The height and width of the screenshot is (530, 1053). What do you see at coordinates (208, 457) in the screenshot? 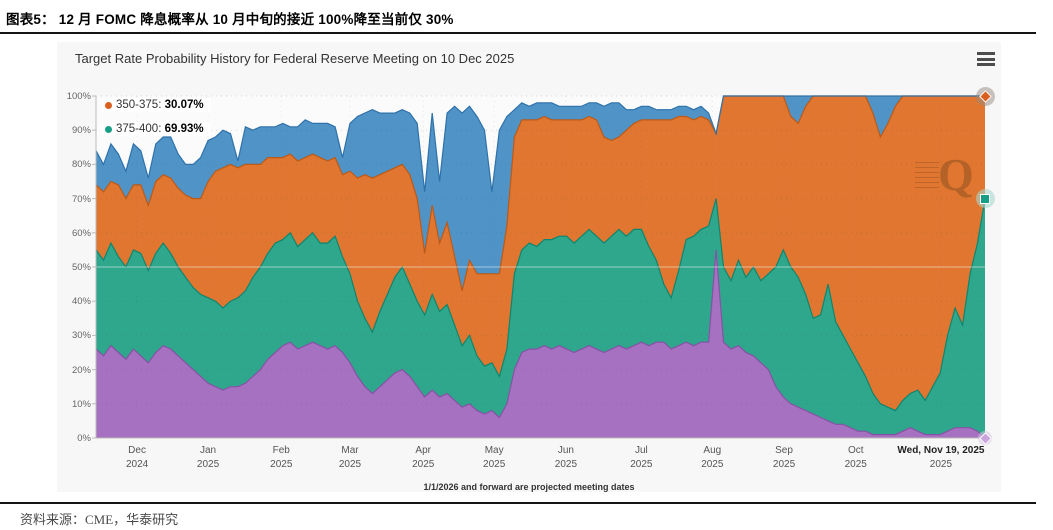
I see `x-axis-label-Jan: Jan 2025` at bounding box center [208, 457].